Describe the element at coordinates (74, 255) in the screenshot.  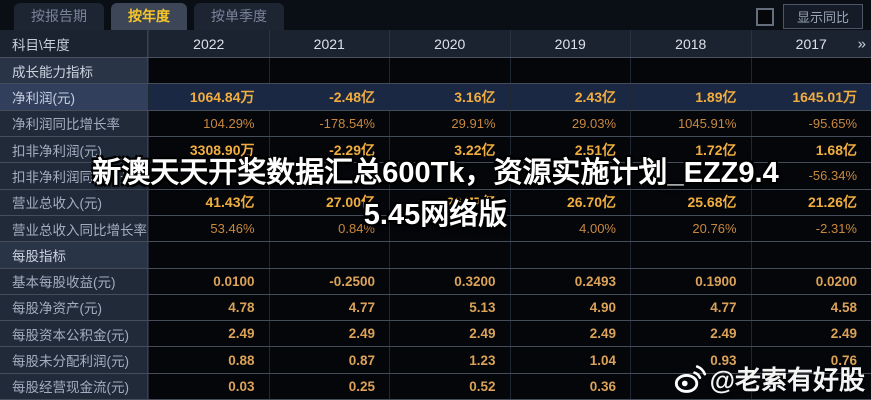
I see `row-label: 每股指标` at that location.